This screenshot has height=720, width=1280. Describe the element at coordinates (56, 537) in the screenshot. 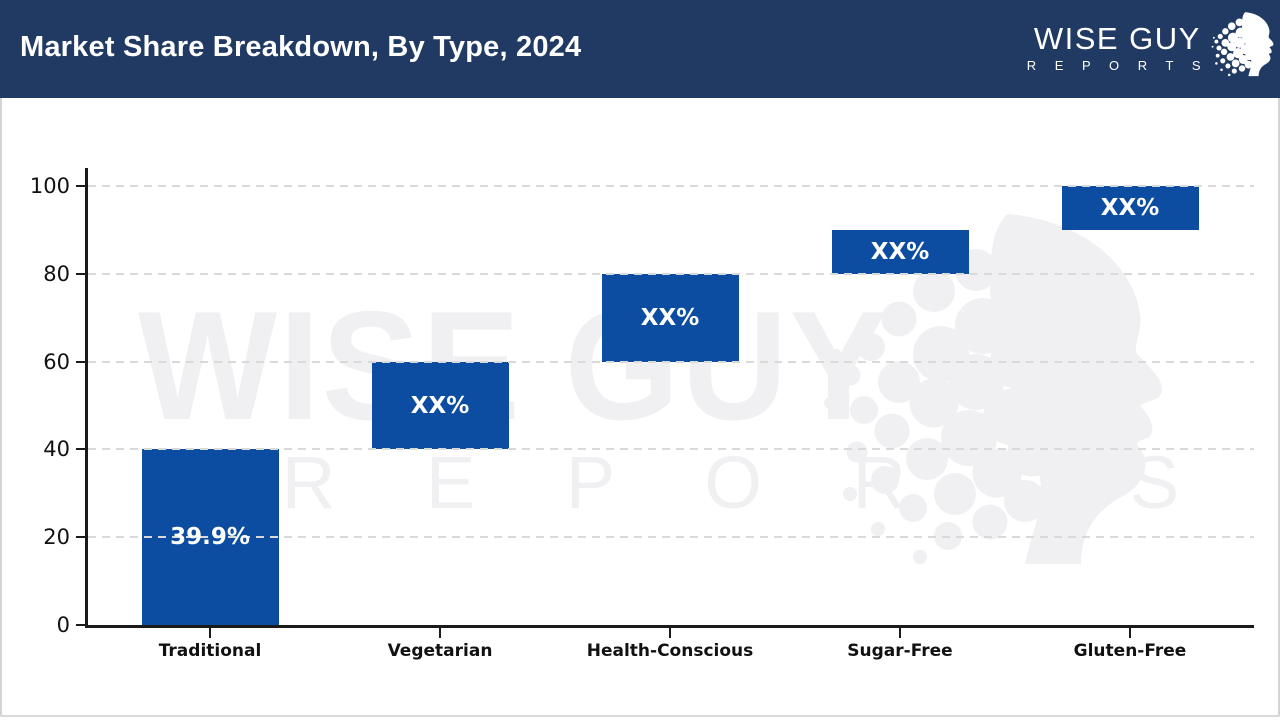

I see `y-axis-tick-label: 20` at that location.